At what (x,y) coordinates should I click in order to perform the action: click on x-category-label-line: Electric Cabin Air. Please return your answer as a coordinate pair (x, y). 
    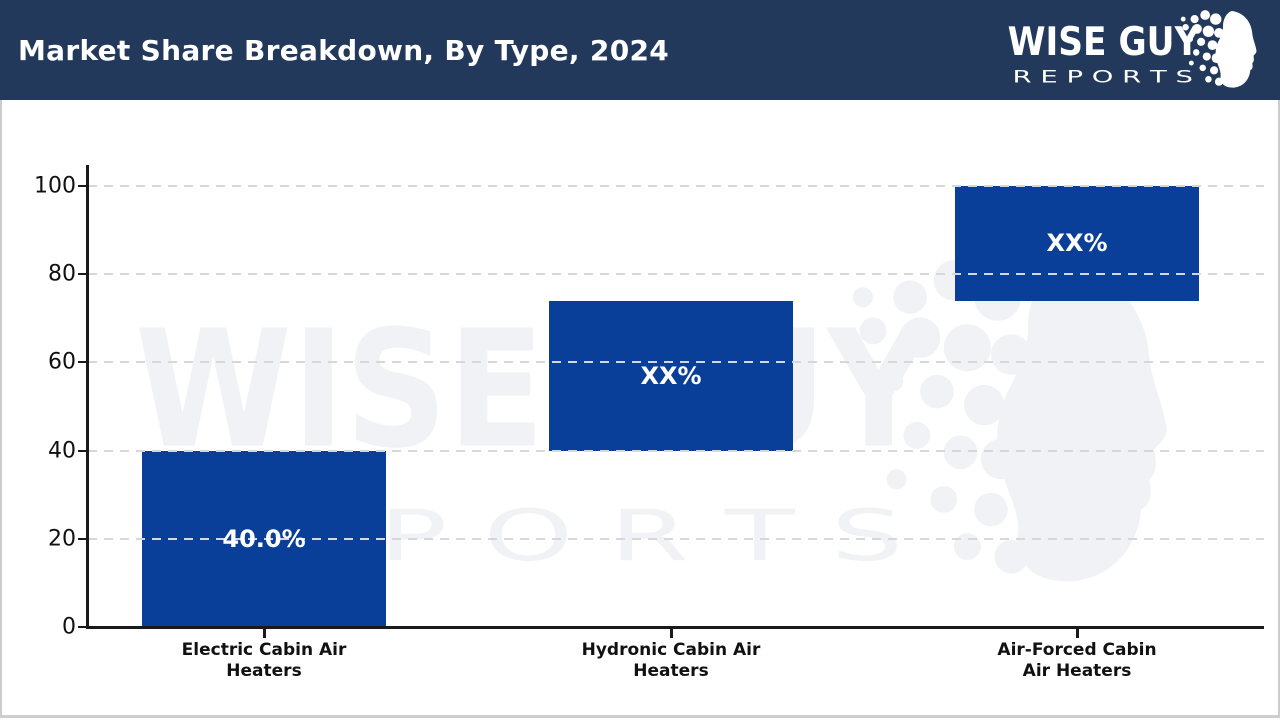
    Looking at the image, I should click on (264, 650).